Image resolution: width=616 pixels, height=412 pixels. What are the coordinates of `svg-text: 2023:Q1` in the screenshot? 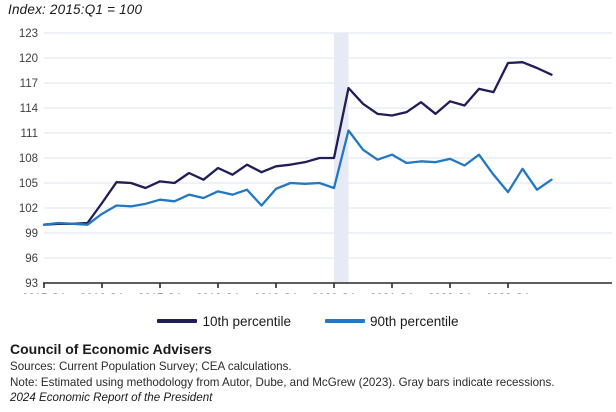 It's located at (508, 293).